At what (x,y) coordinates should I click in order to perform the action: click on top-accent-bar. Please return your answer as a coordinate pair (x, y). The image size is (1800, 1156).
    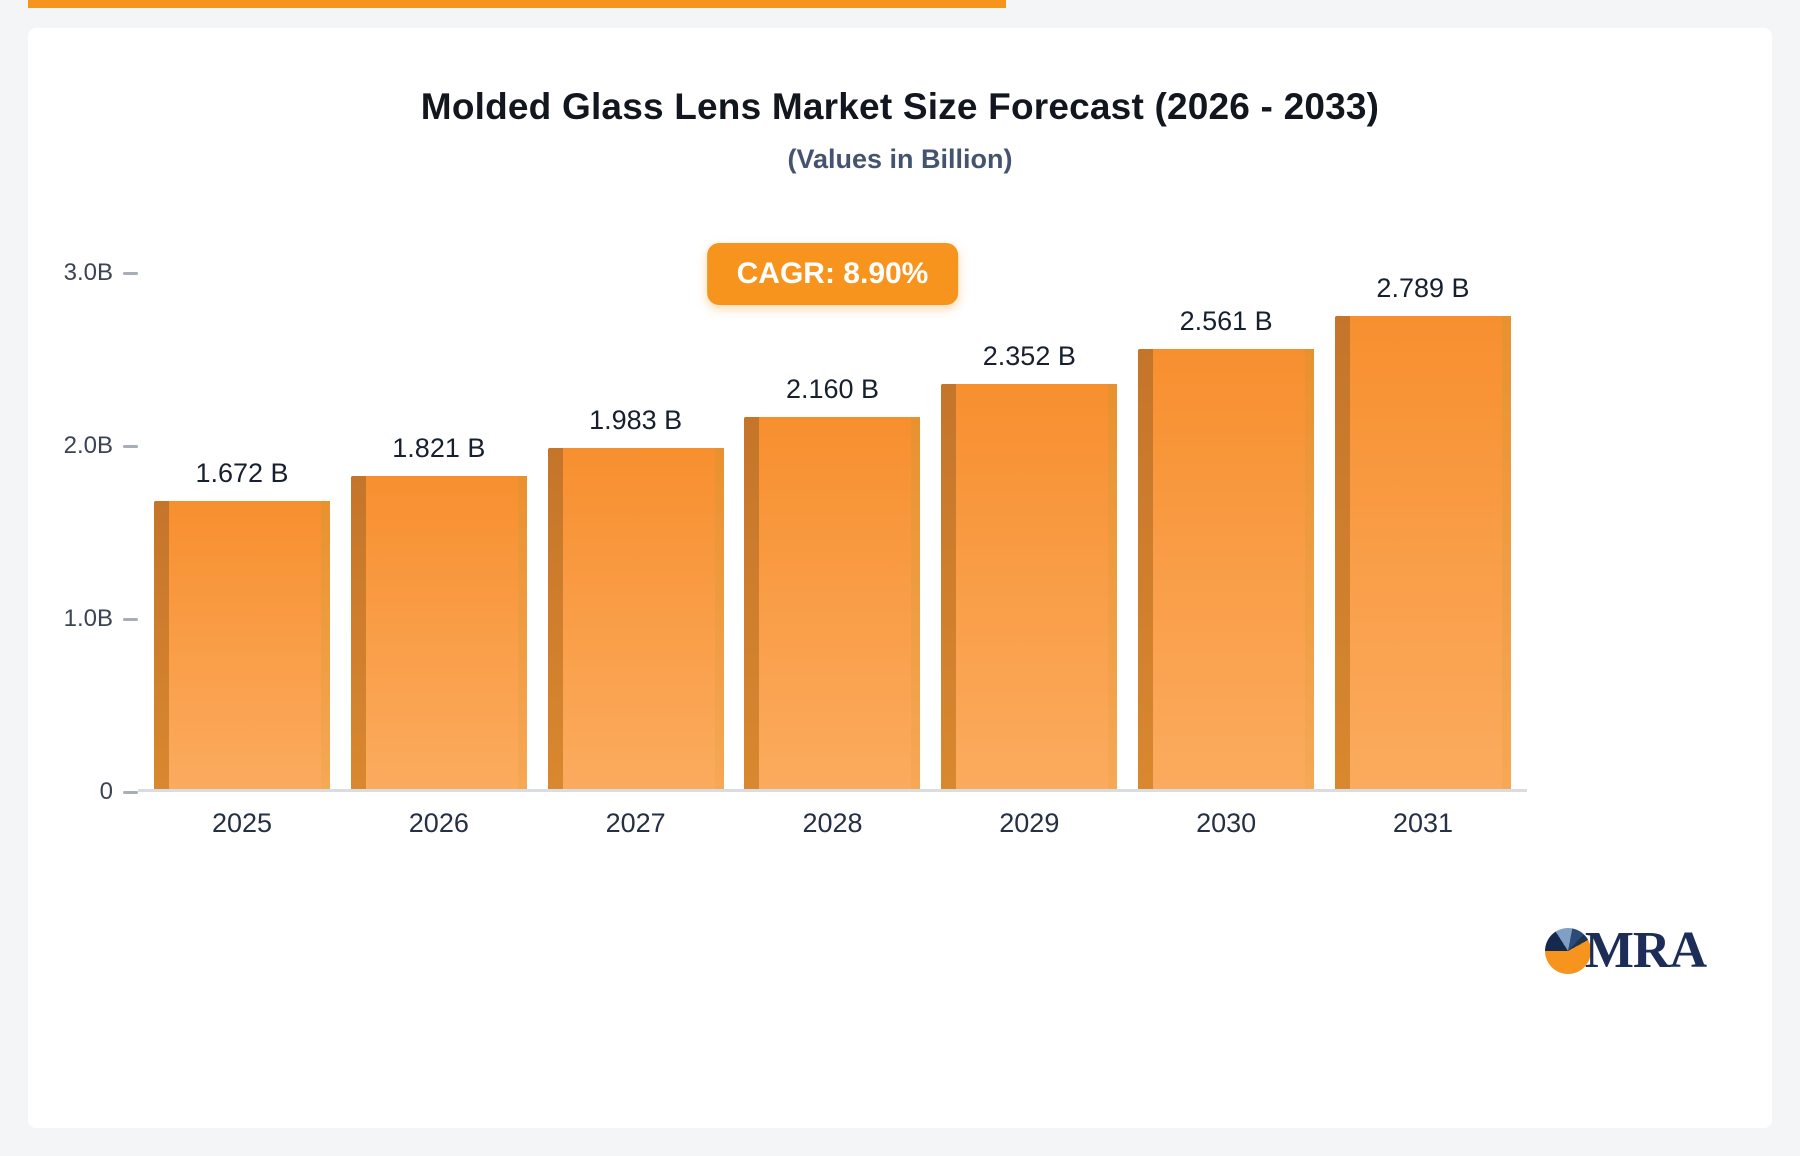
    Looking at the image, I should click on (517, 4).